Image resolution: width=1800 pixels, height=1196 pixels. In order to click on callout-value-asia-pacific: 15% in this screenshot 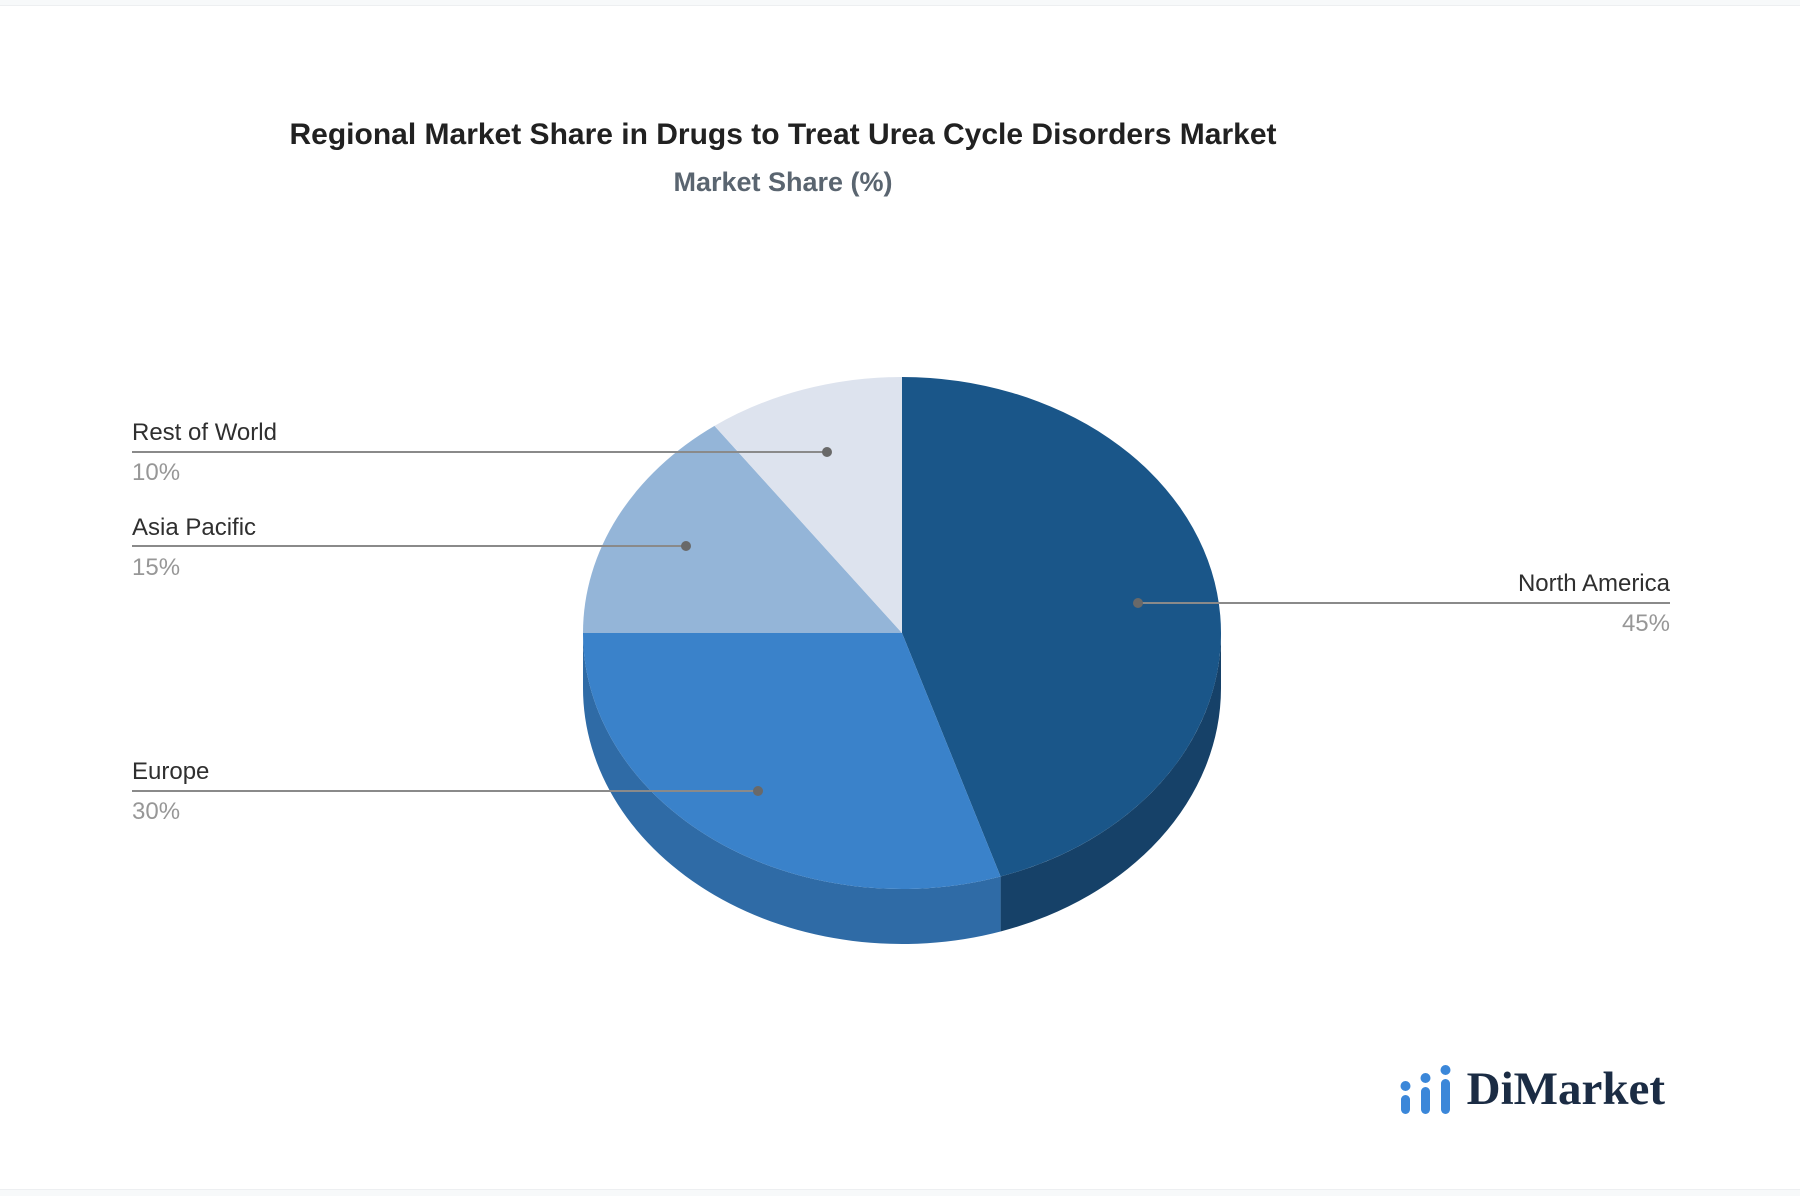, I will do `click(156, 567)`.